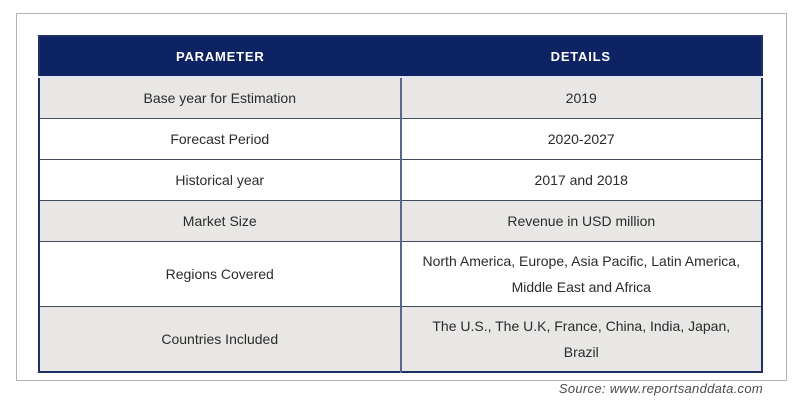 This screenshot has width=800, height=400. I want to click on details-cell: 2017 and 2018, so click(580, 179).